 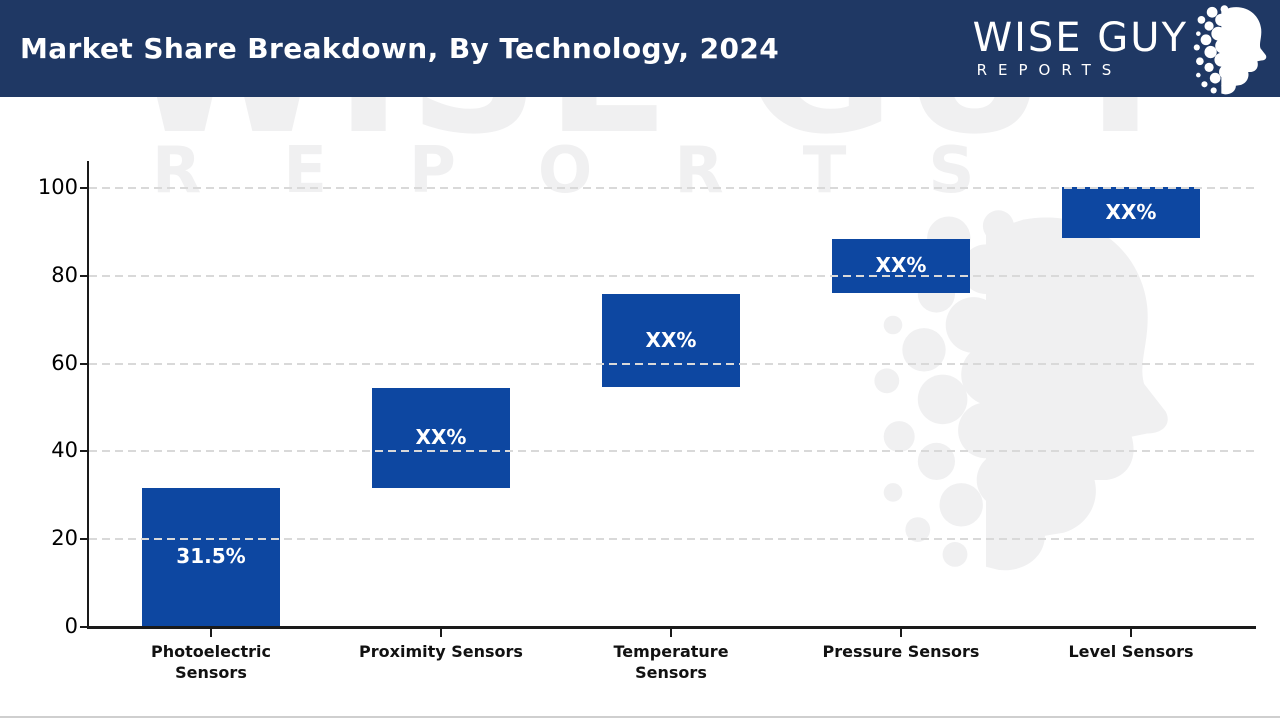 I want to click on y-tick-label: 100, so click(x=57, y=187).